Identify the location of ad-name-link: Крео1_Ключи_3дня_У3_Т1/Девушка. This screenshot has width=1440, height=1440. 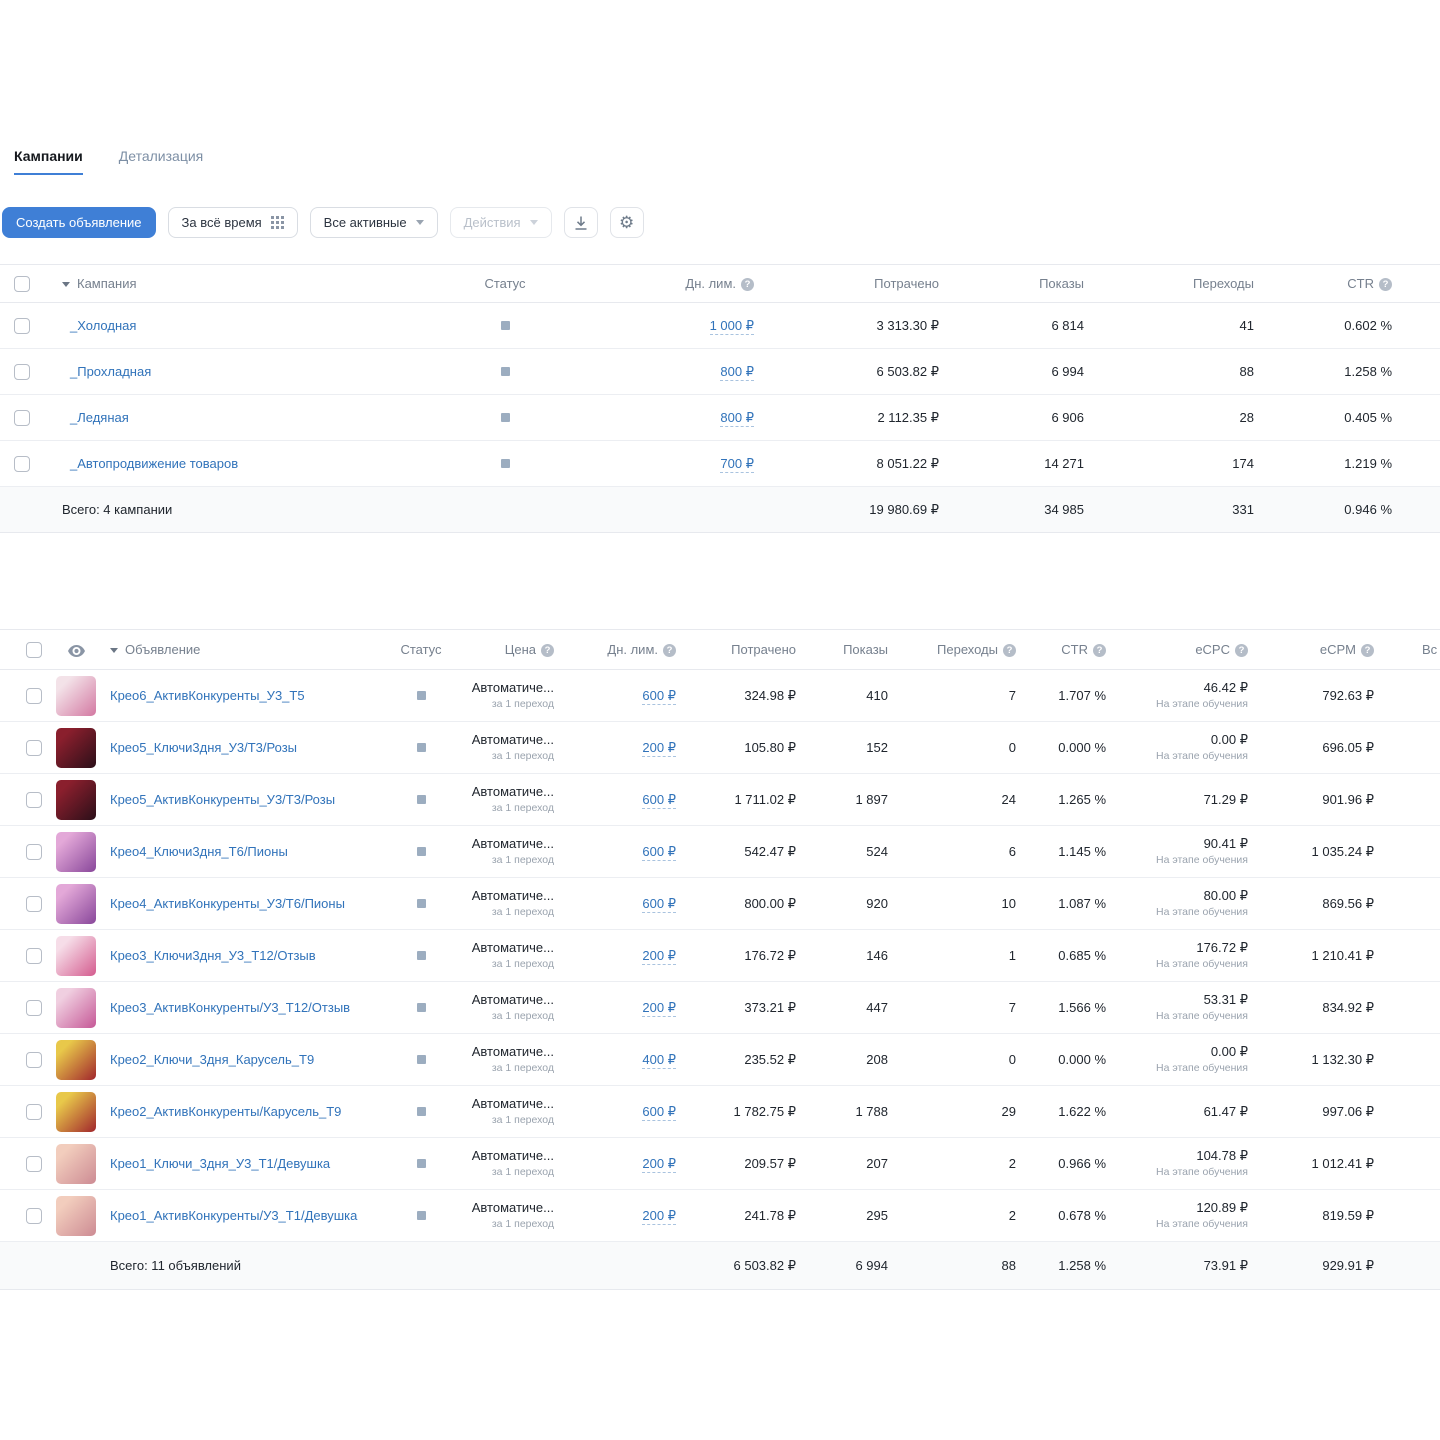
(220, 1163).